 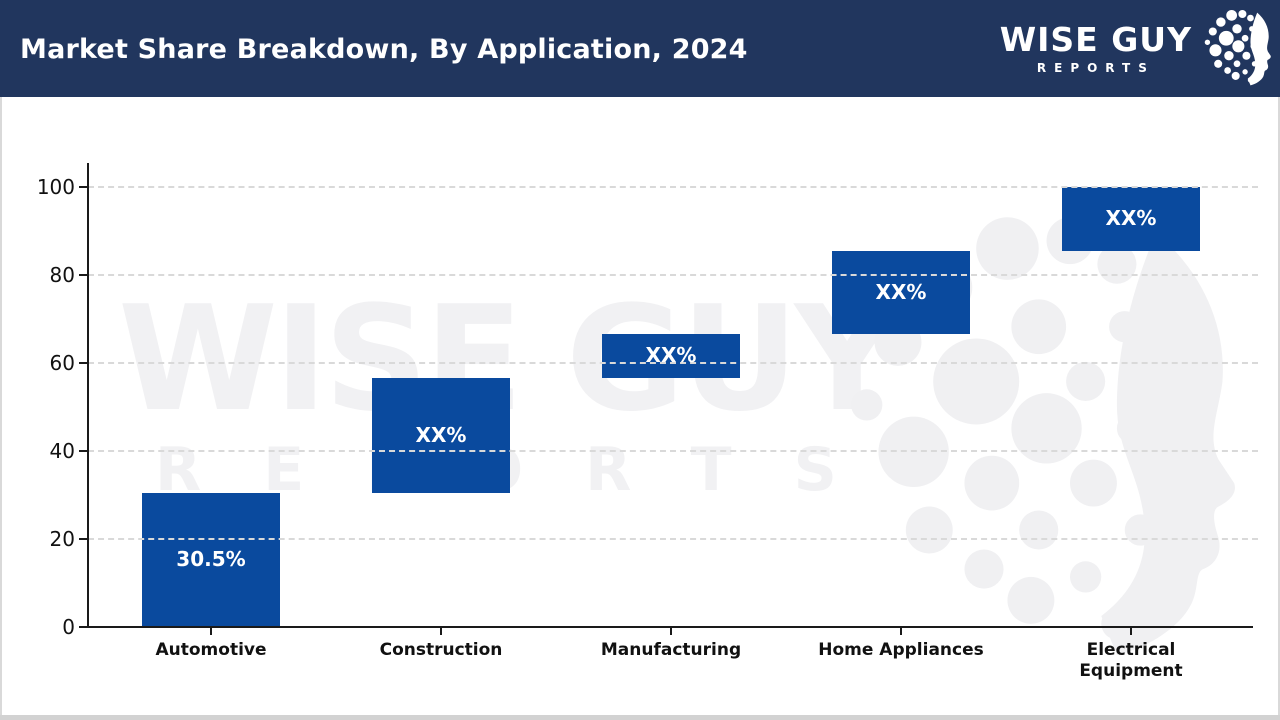 What do you see at coordinates (88, 395) in the screenshot?
I see `y-axis-spine` at bounding box center [88, 395].